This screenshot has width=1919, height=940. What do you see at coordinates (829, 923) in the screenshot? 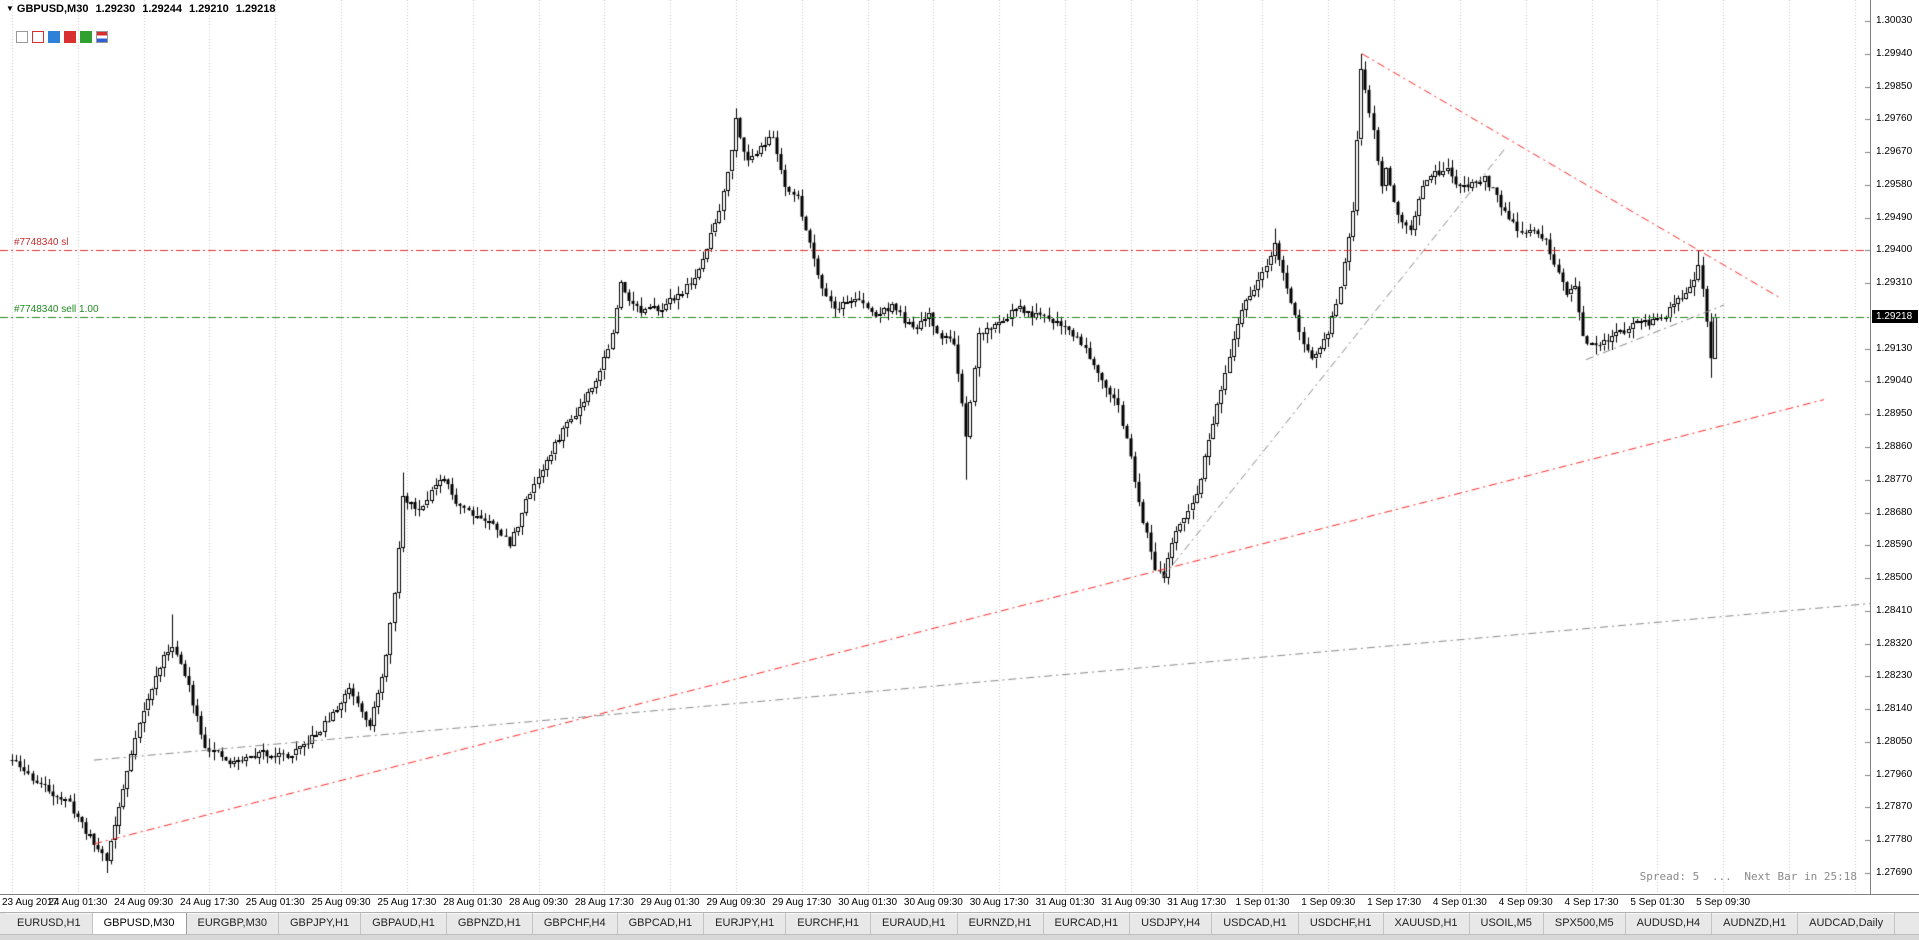
I see `tab-eurchf-h1: EURCHF,H1` at bounding box center [829, 923].